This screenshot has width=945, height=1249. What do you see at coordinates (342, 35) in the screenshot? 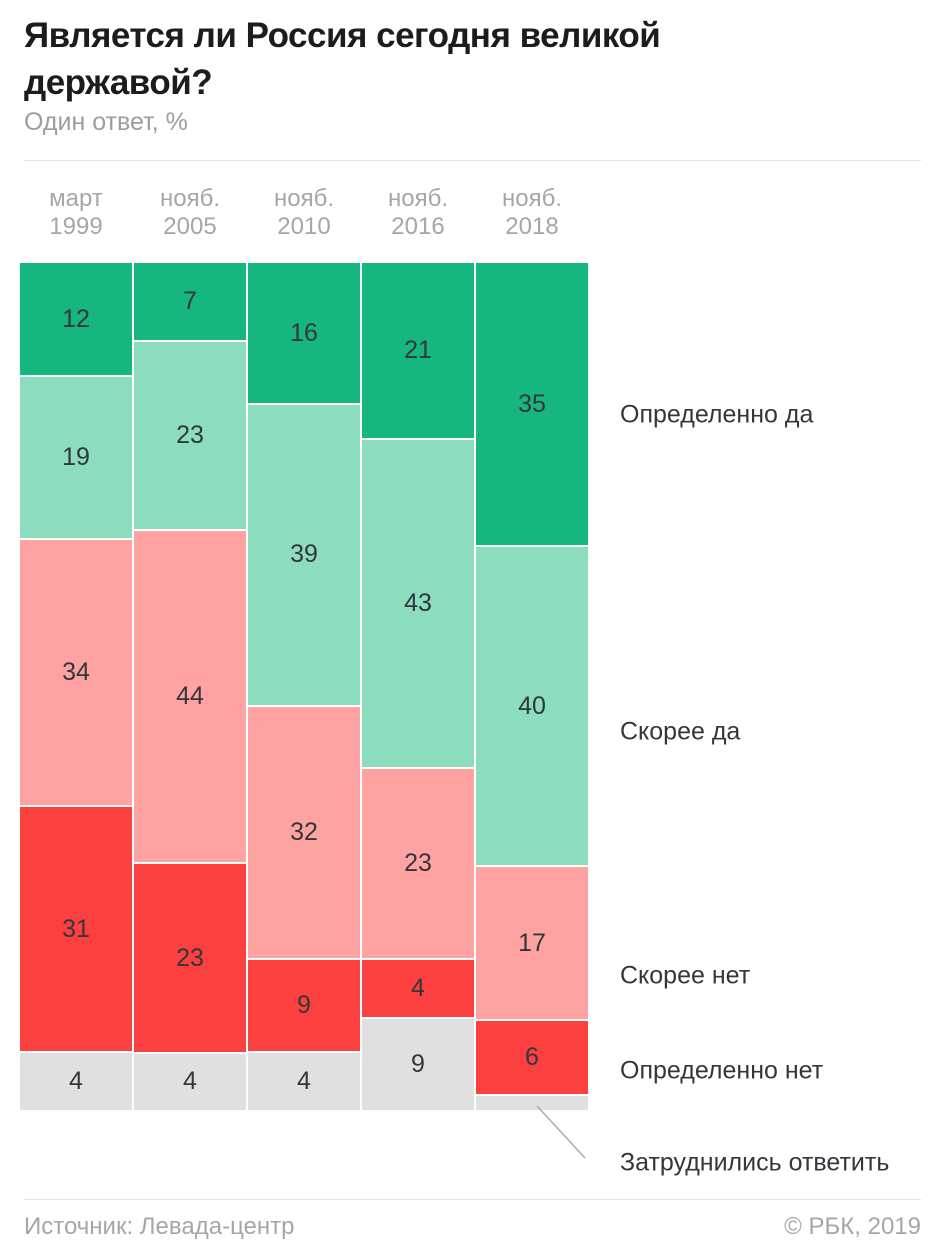
I see `title-line-1: Является ли Россия сегодня великой` at bounding box center [342, 35].